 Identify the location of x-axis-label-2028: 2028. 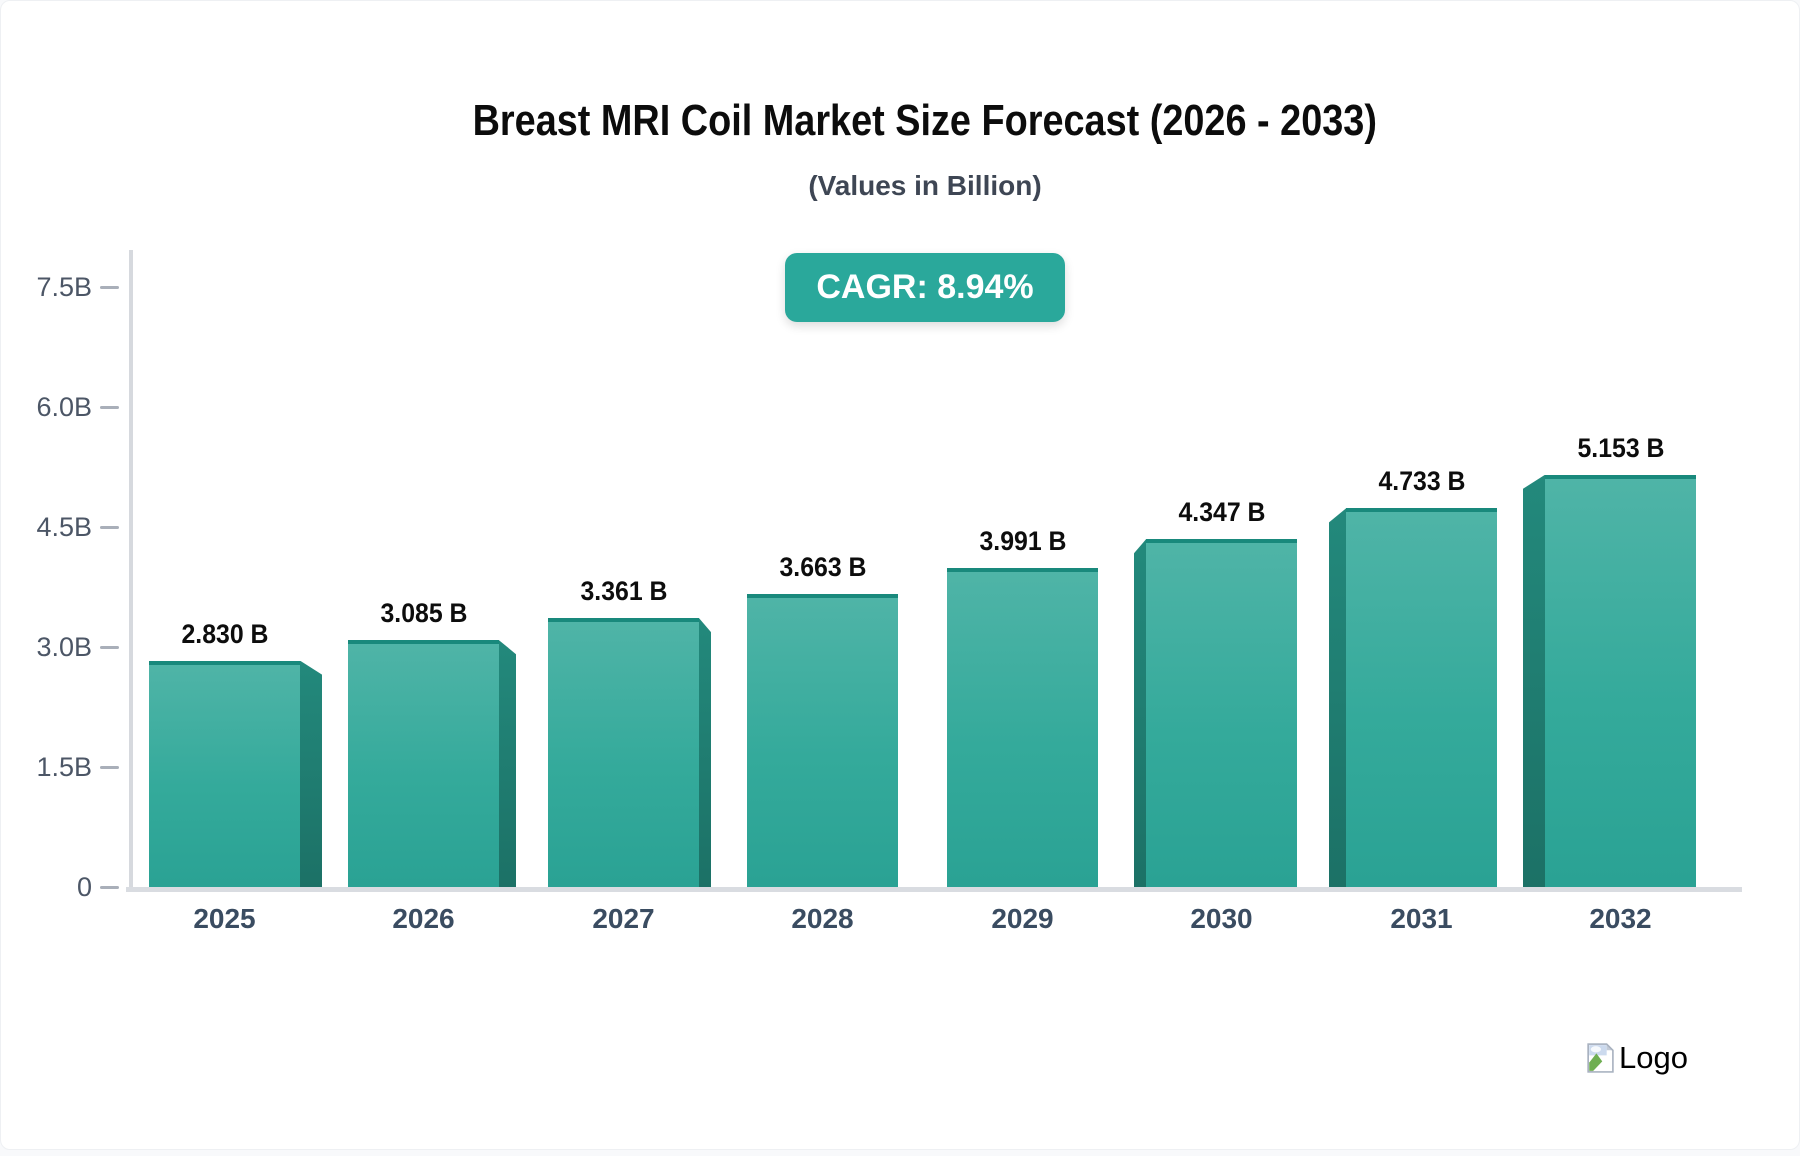
(822, 918).